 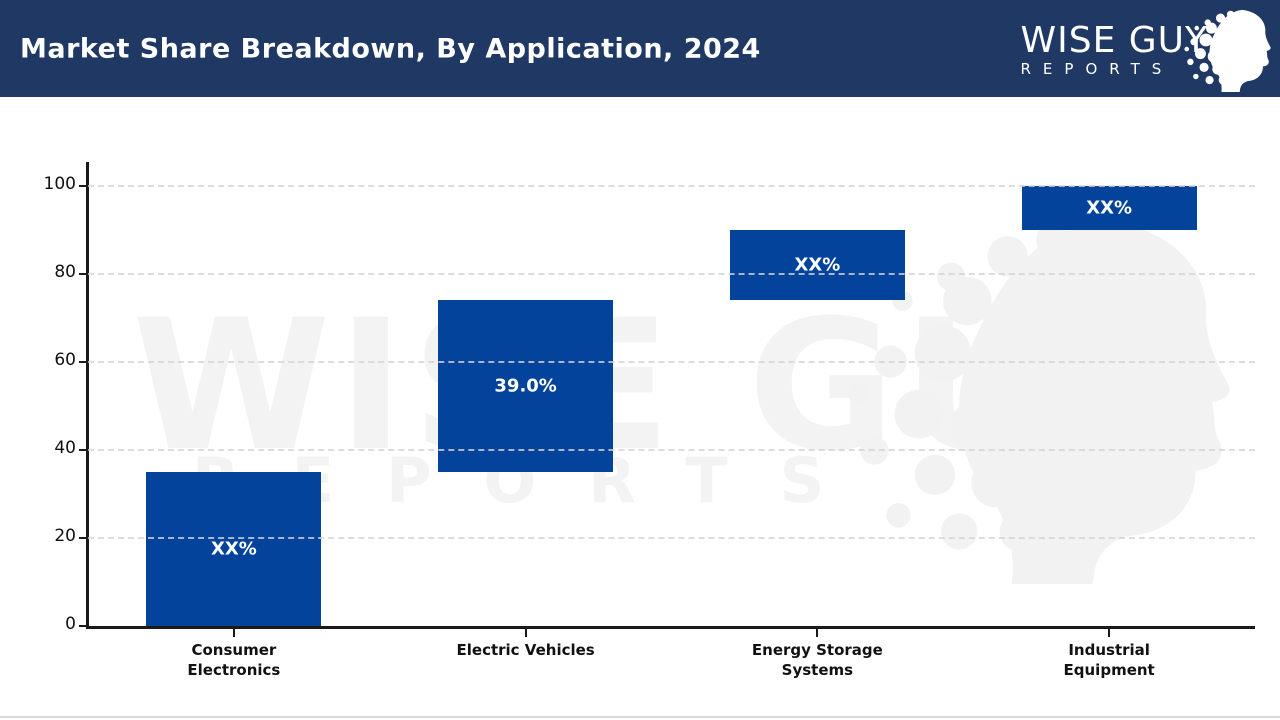 What do you see at coordinates (525, 650) in the screenshot?
I see `x-axis-category-label: Electric Vehicles` at bounding box center [525, 650].